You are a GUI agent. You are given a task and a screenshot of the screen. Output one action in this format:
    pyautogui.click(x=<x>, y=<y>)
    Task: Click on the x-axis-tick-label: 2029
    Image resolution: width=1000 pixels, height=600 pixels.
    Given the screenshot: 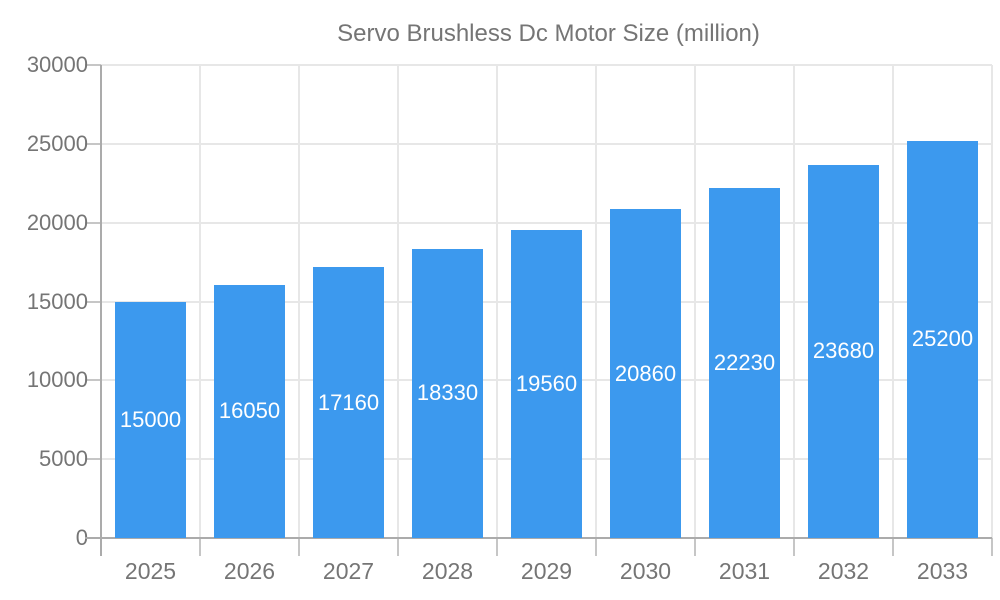 What is the action you would take?
    pyautogui.click(x=546, y=571)
    